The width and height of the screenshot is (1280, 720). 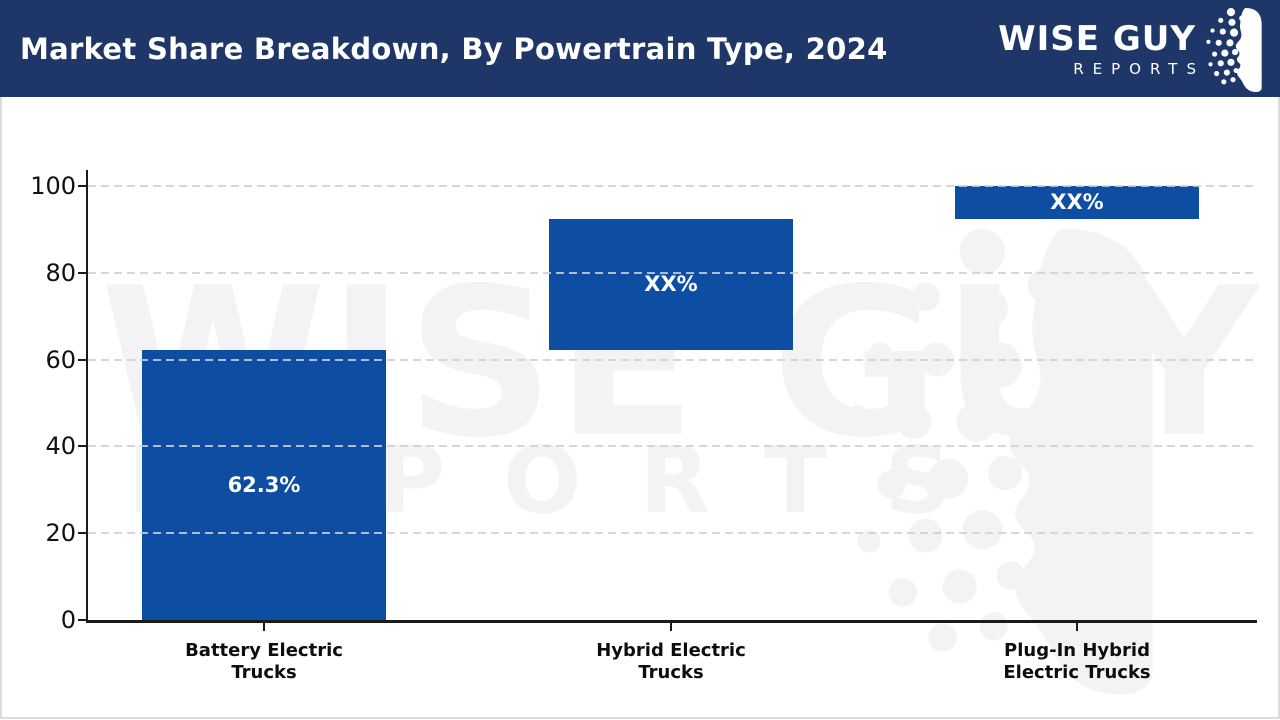 What do you see at coordinates (68, 620) in the screenshot?
I see `y-axis-tick-label: 0` at bounding box center [68, 620].